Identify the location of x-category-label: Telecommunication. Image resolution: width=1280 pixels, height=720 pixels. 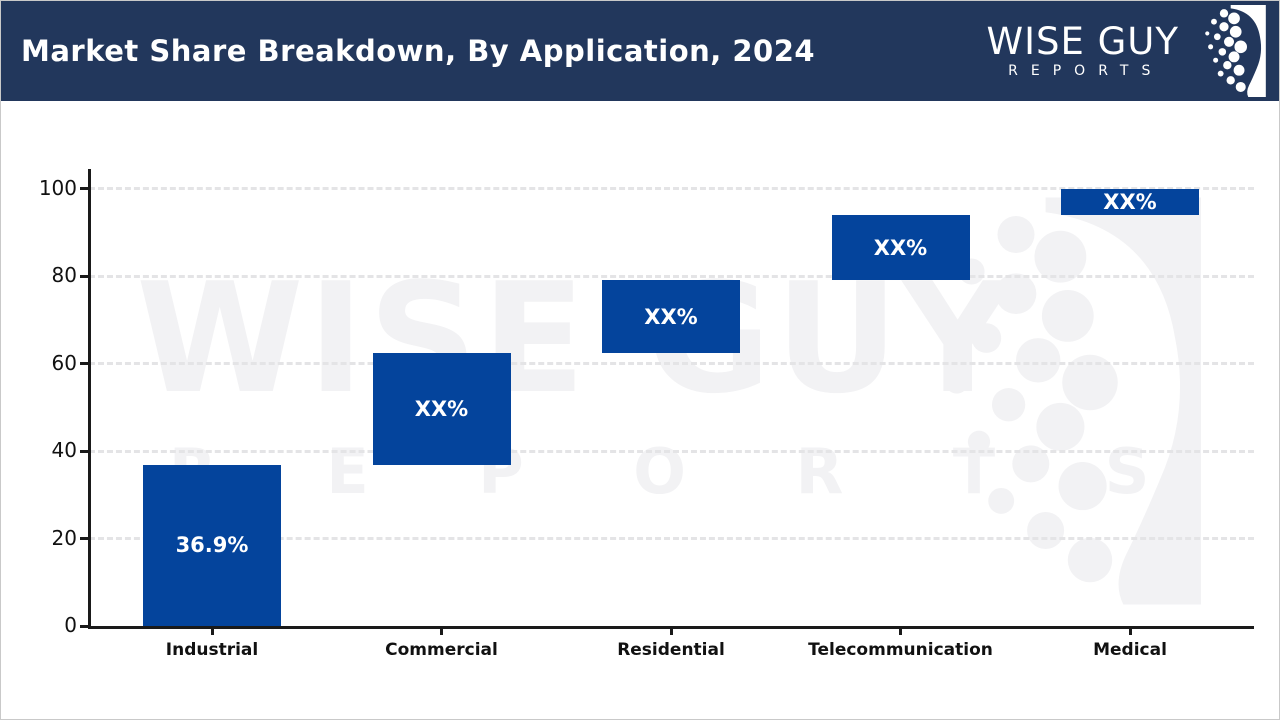
(900, 650).